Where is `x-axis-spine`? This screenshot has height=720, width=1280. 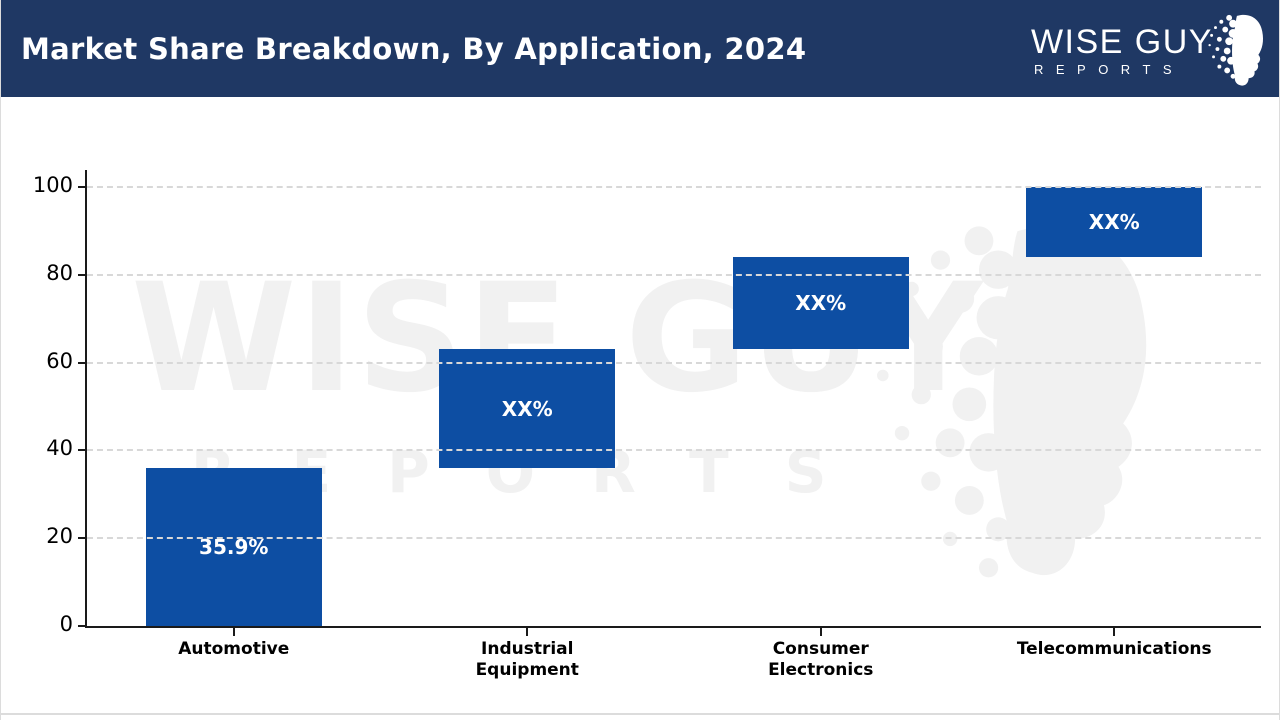
x-axis-spine is located at coordinates (673, 627).